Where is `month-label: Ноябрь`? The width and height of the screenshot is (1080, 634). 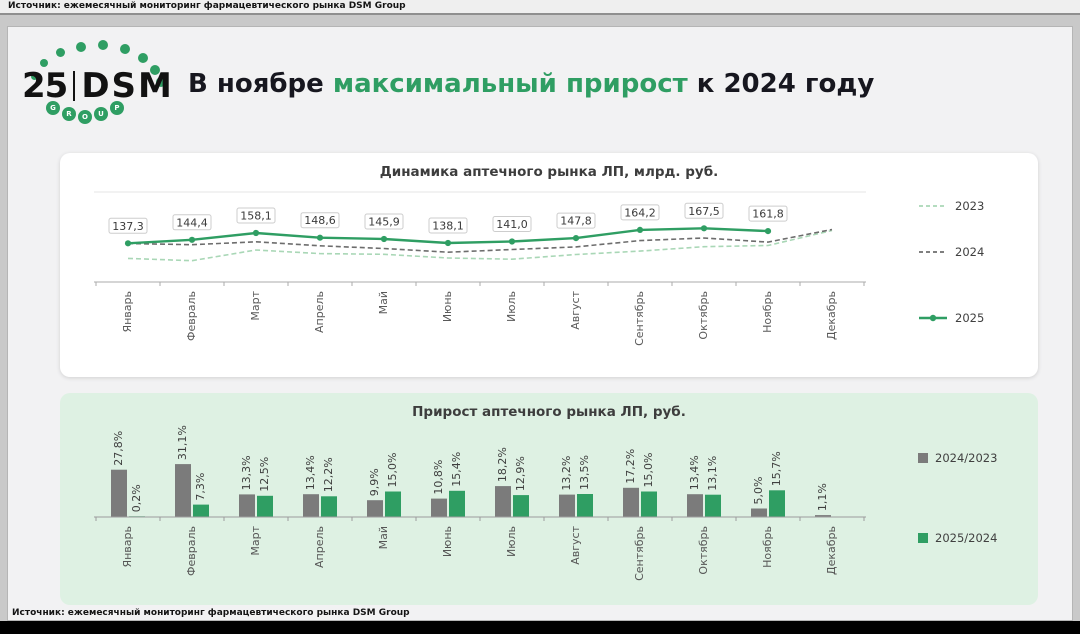
month-label: Ноябрь is located at coordinates (767, 547).